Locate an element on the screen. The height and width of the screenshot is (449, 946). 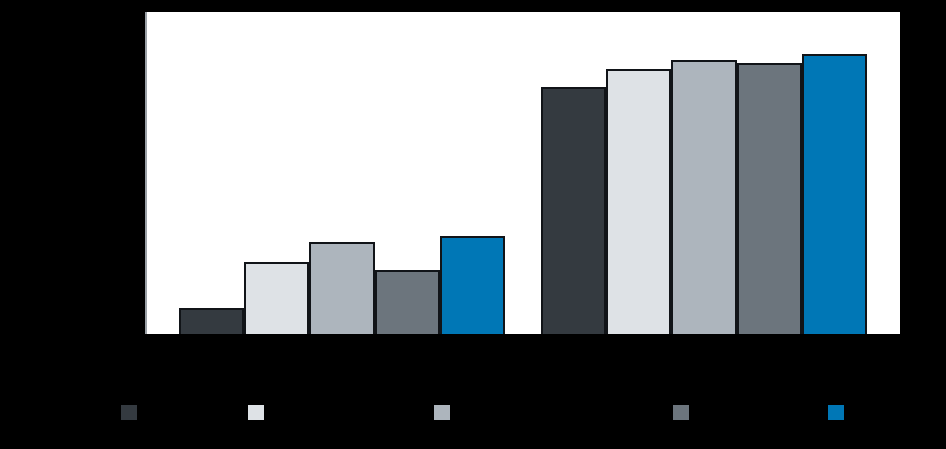
legend-swatch-blue is located at coordinates (836, 412).